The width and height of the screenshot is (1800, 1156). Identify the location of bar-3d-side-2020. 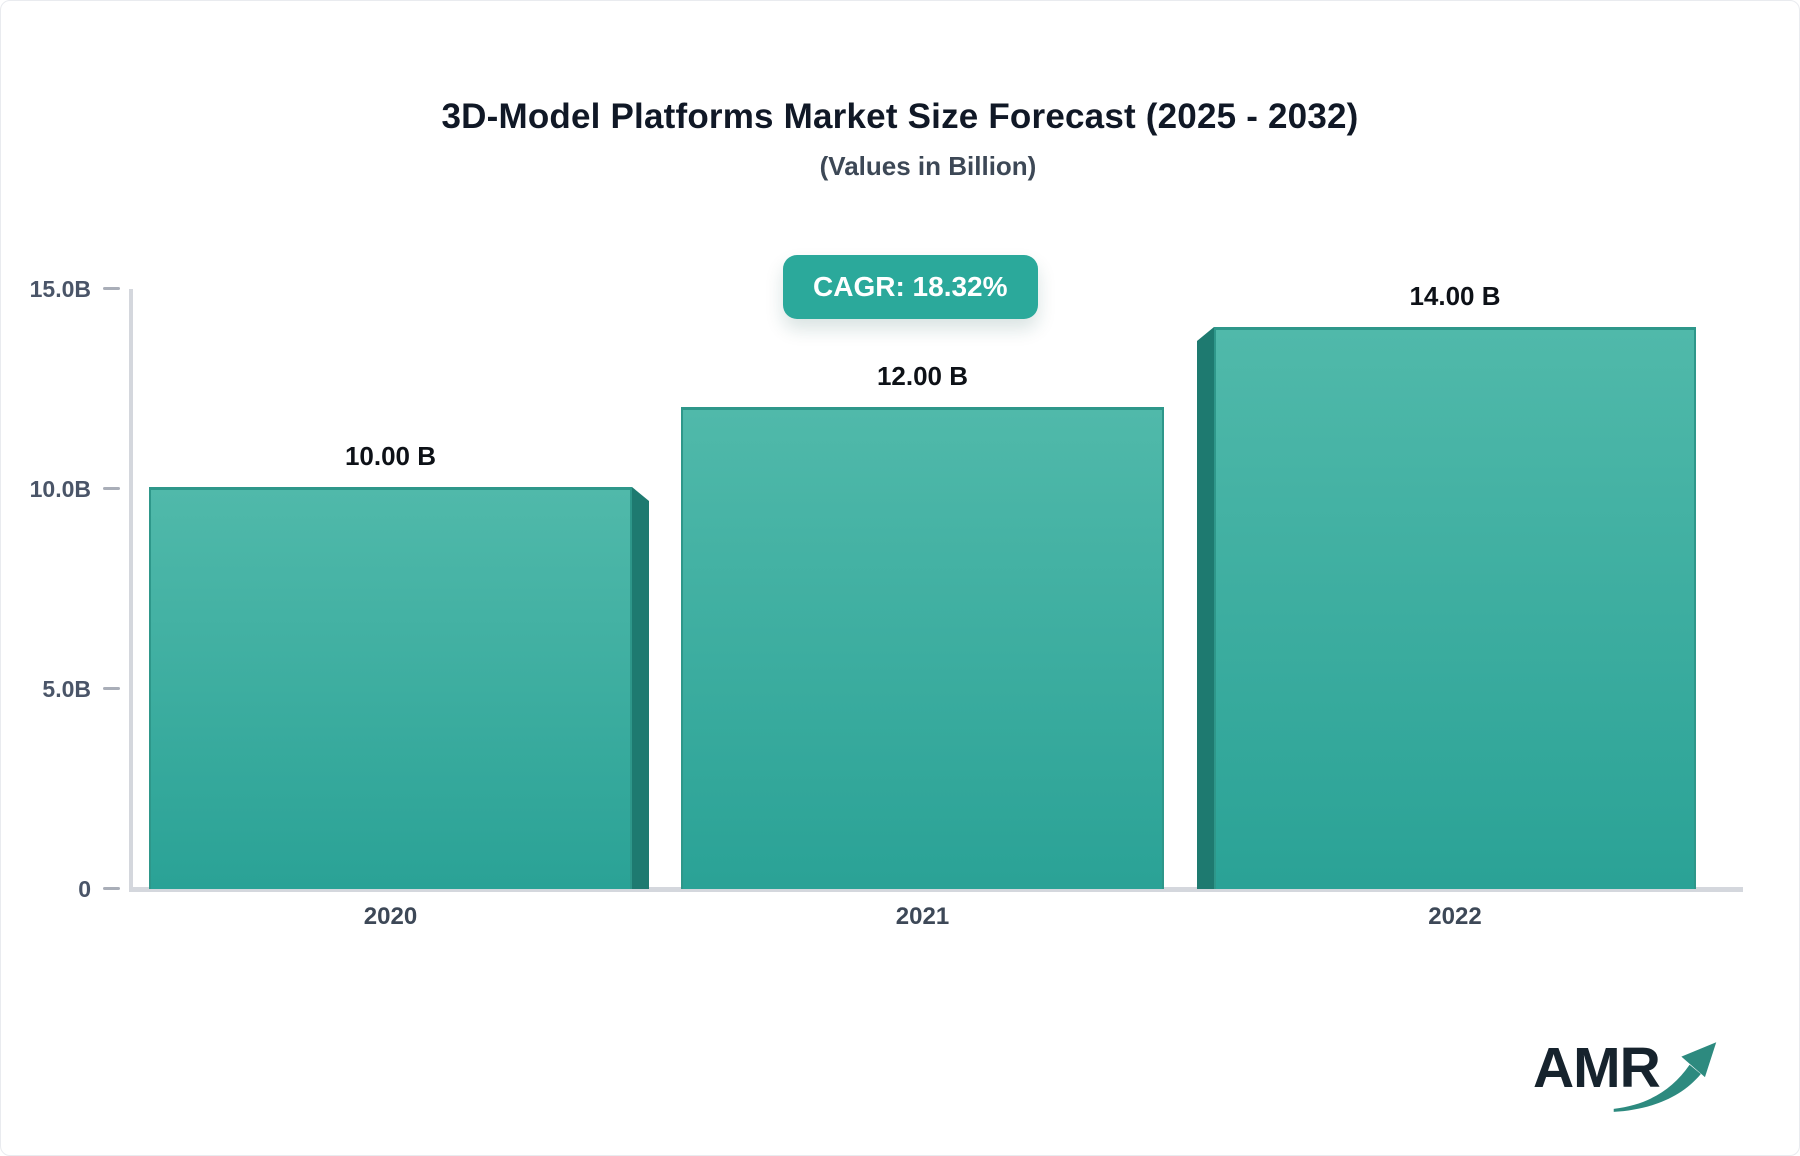
(640, 688).